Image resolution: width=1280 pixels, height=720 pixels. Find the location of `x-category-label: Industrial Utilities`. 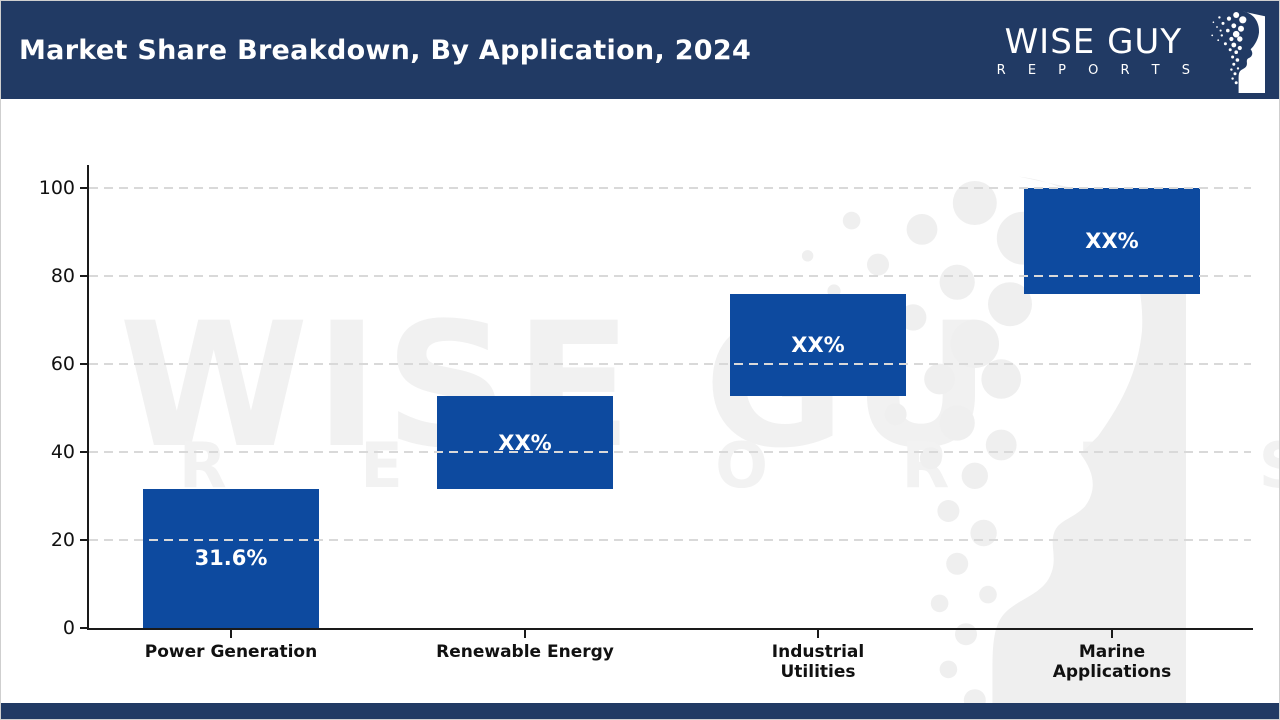

x-category-label: Industrial Utilities is located at coordinates (818, 662).